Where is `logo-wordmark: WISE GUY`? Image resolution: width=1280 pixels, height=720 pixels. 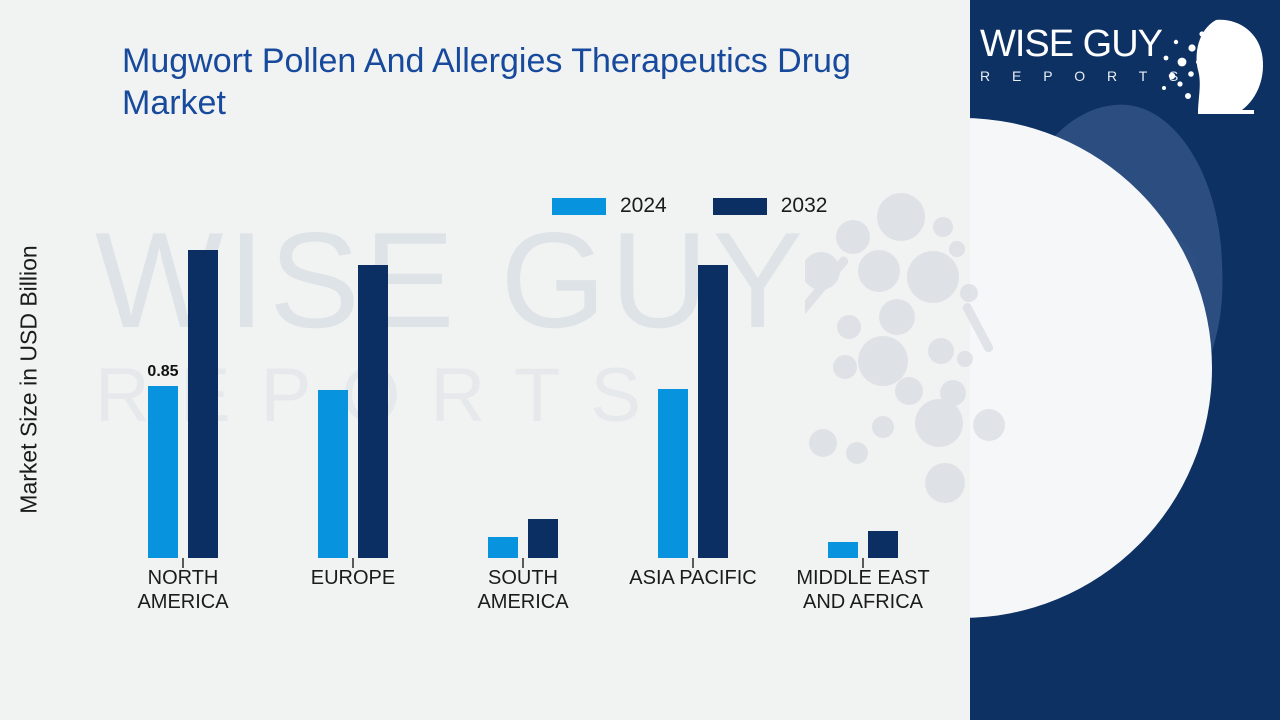 logo-wordmark: WISE GUY is located at coordinates (1071, 44).